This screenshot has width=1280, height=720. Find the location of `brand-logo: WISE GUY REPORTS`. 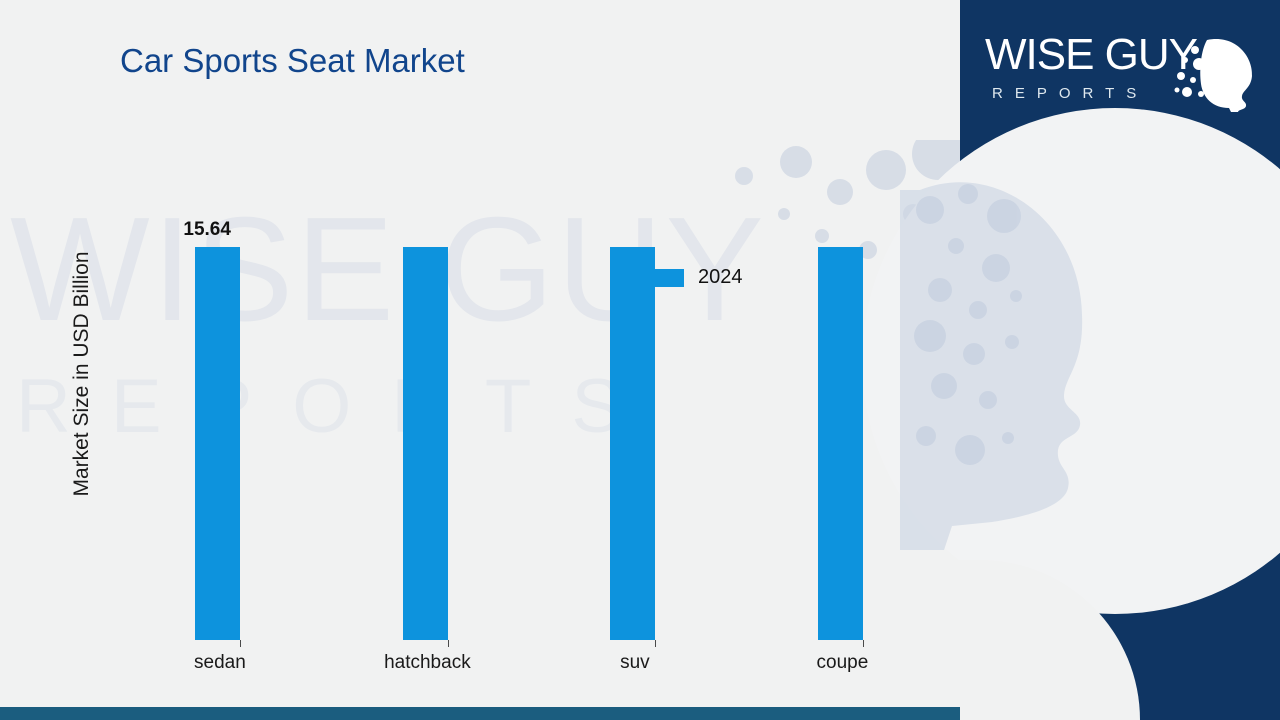

brand-logo: WISE GUY REPORTS is located at coordinates (1120, 73).